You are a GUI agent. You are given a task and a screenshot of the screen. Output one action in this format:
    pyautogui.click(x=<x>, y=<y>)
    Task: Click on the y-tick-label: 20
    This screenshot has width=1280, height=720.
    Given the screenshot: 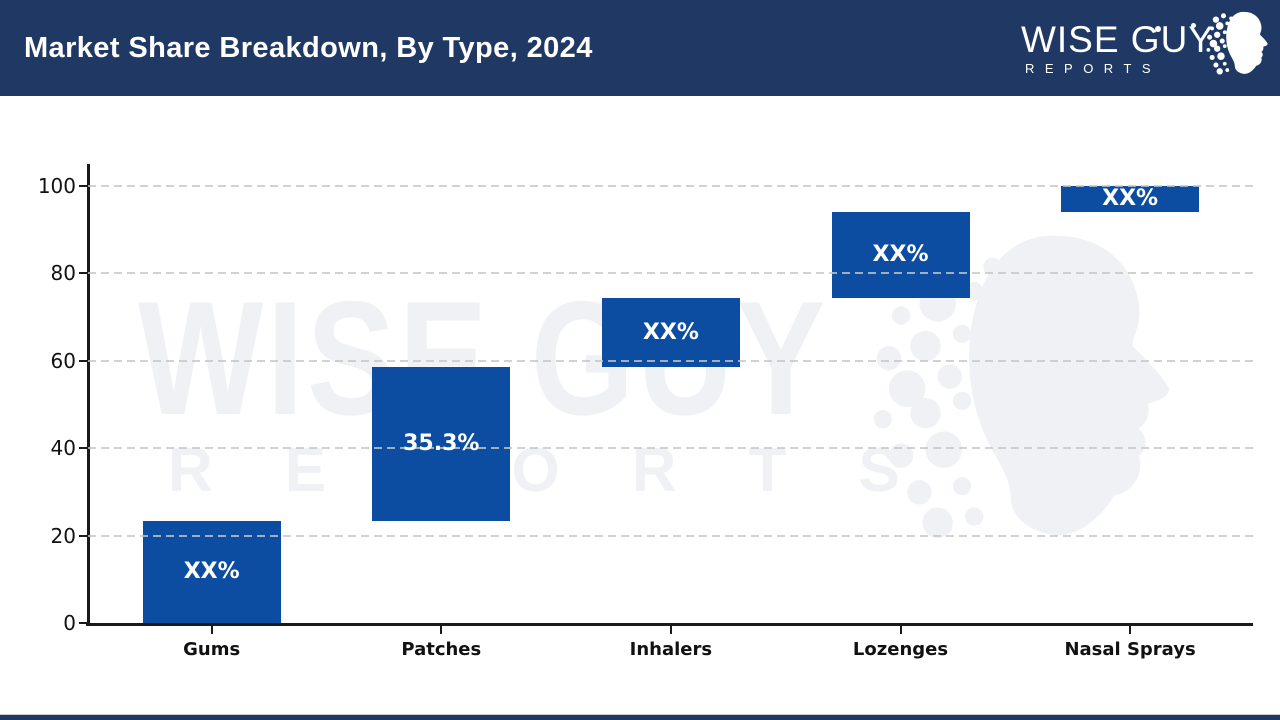 What is the action you would take?
    pyautogui.click(x=63, y=535)
    